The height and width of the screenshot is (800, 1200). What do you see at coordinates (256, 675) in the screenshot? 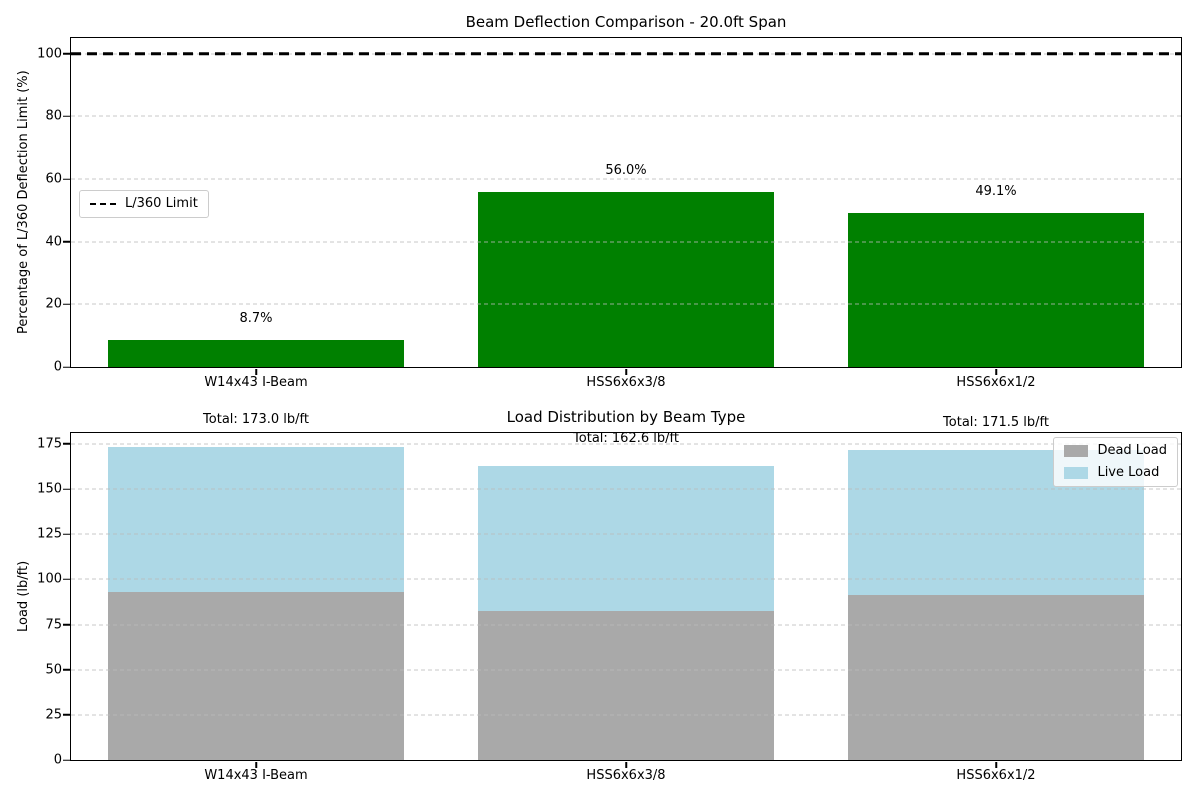
I see `dead-load-bar-w14x43-i-beam` at bounding box center [256, 675].